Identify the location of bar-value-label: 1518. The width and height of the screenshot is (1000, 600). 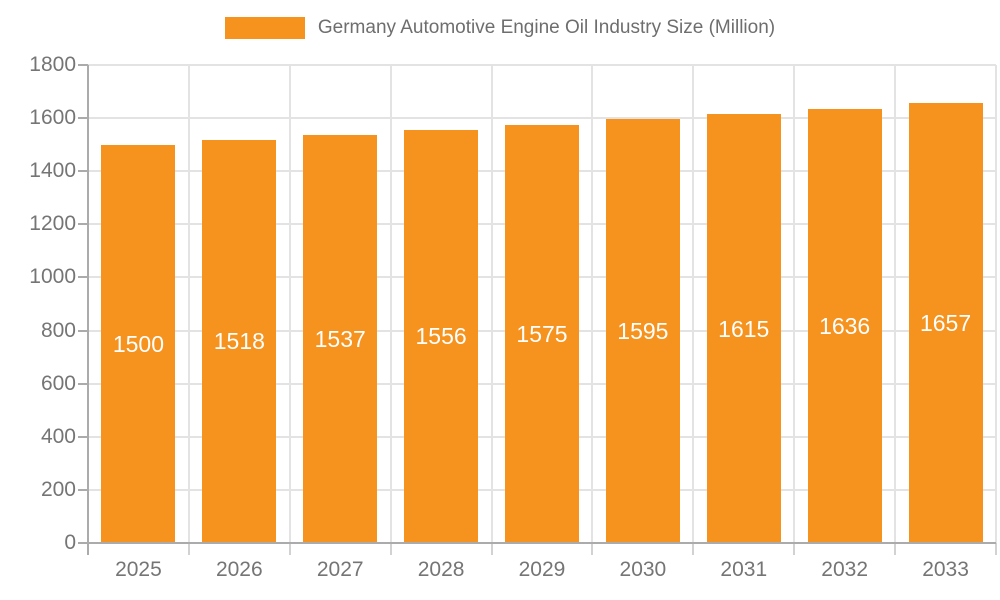
(239, 341).